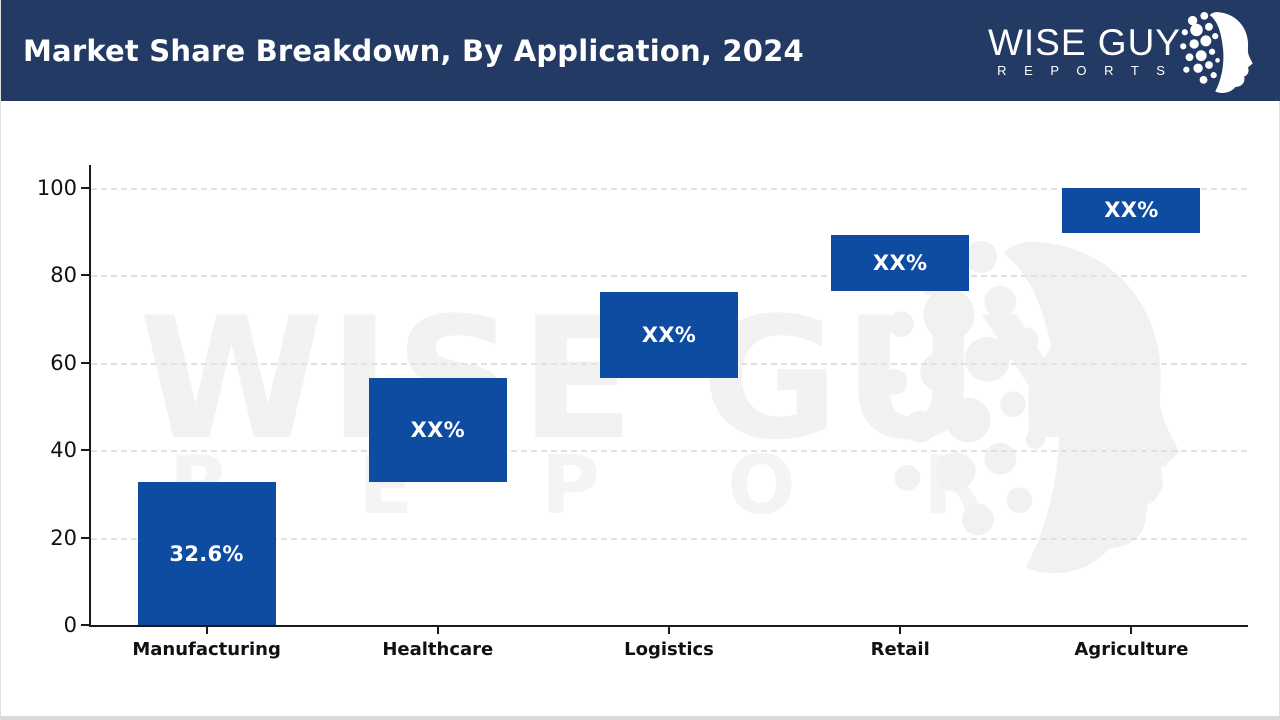 Image resolution: width=1280 pixels, height=720 pixels. What do you see at coordinates (70, 625) in the screenshot?
I see `y-tick-label-0: 0` at bounding box center [70, 625].